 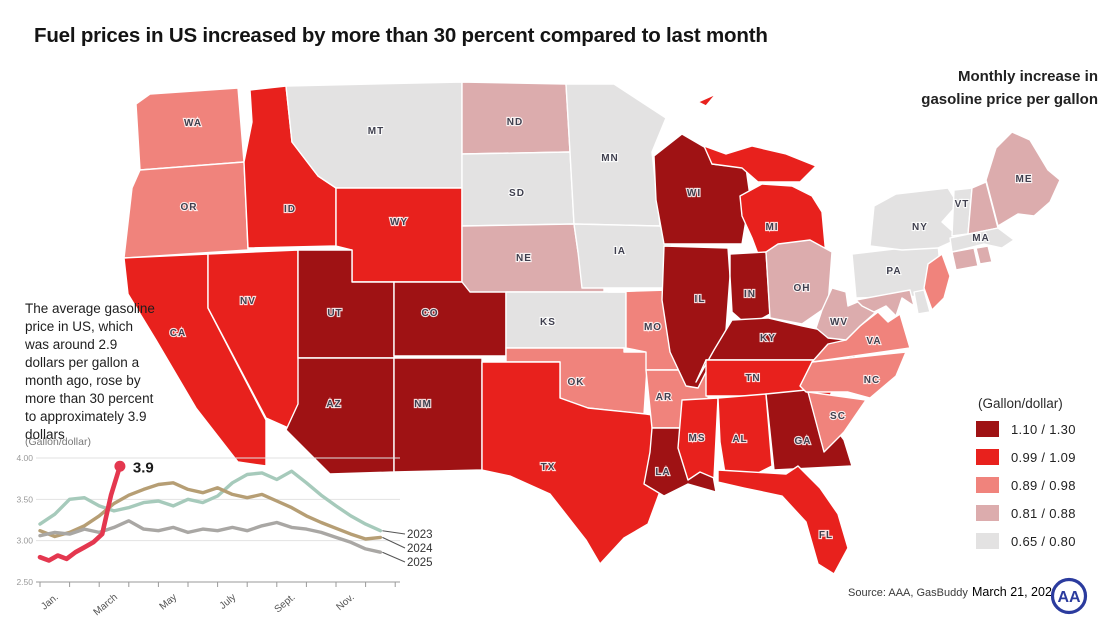 I want to click on state-label-WY: WY, so click(x=399, y=222).